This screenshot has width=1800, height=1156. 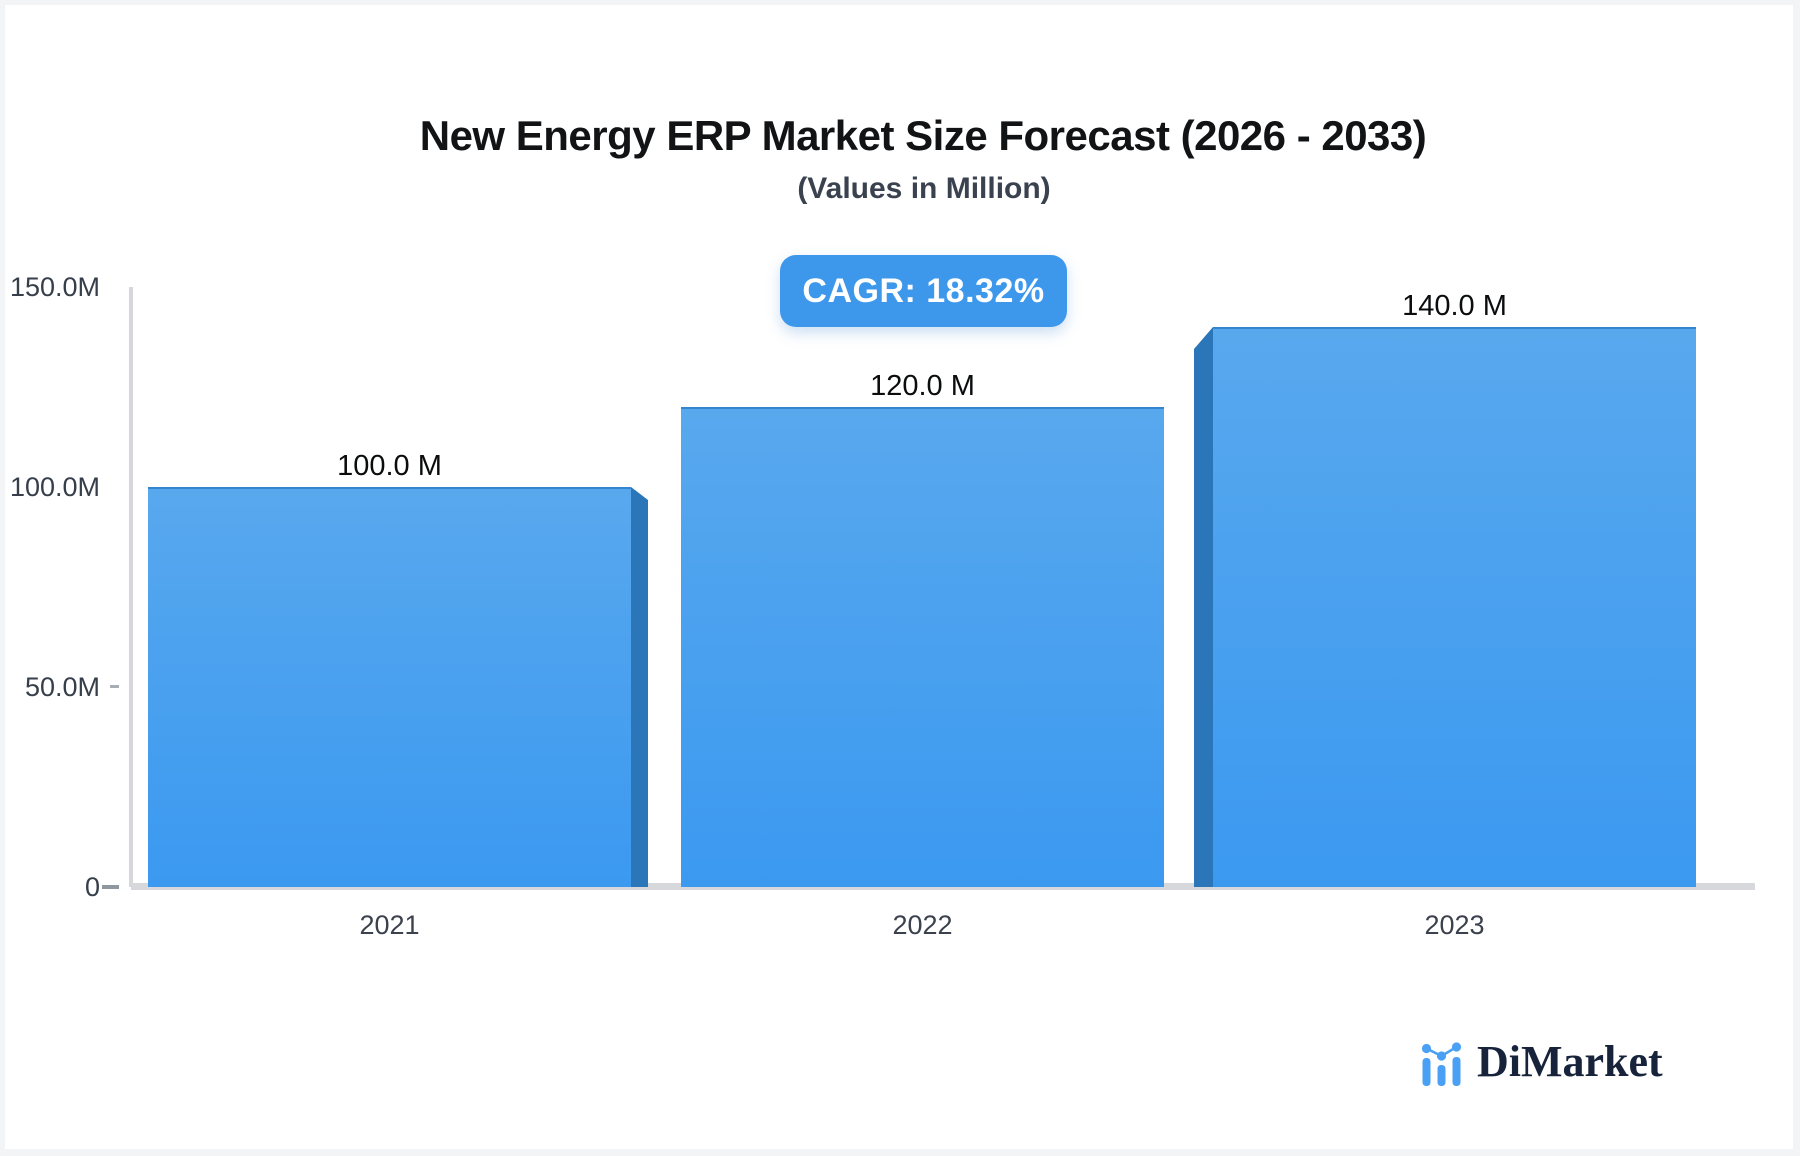 I want to click on y-axis-line, so click(x=131, y=587).